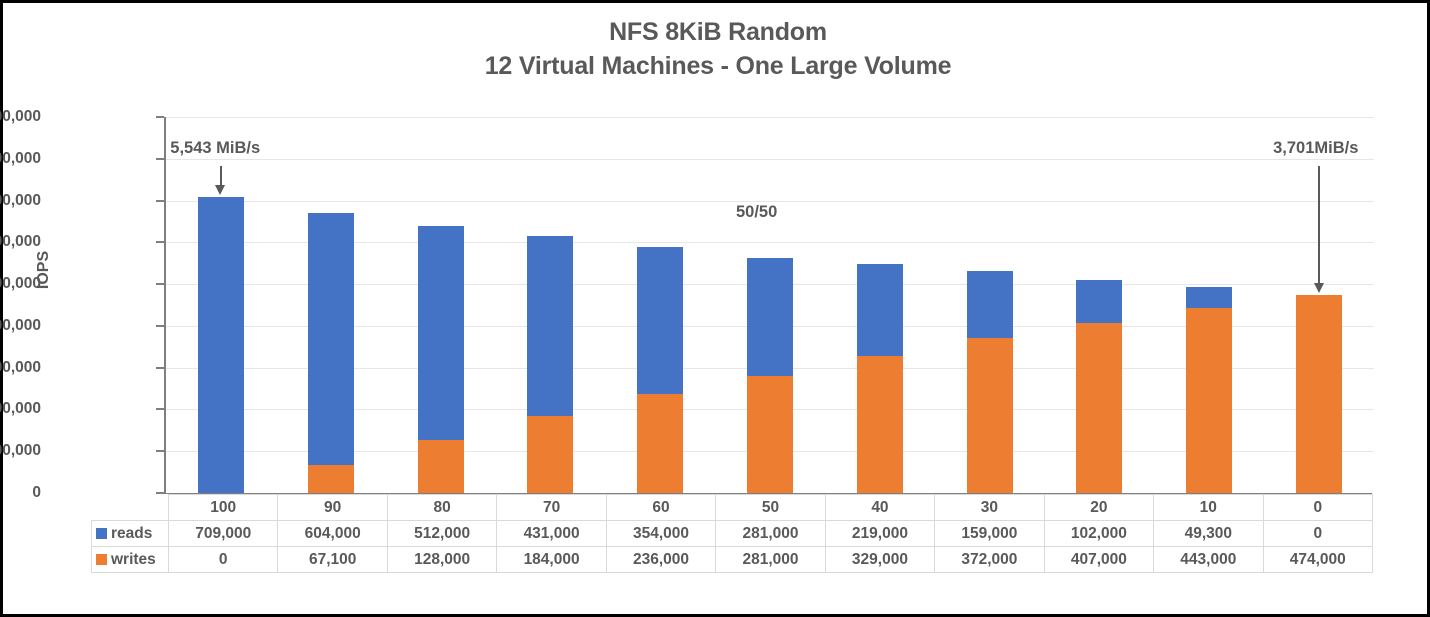 This screenshot has width=1430, height=617. Describe the element at coordinates (215, 148) in the screenshot. I see `chart-annotation-label: 5,543 MiB/s` at that location.